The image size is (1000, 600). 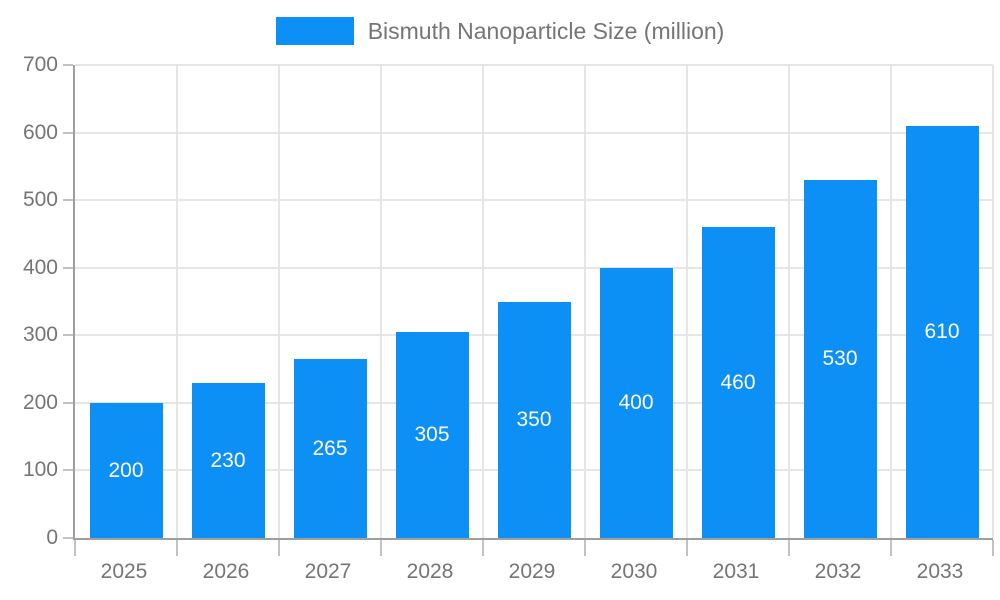 I want to click on bar-2029: 350, so click(x=534, y=419).